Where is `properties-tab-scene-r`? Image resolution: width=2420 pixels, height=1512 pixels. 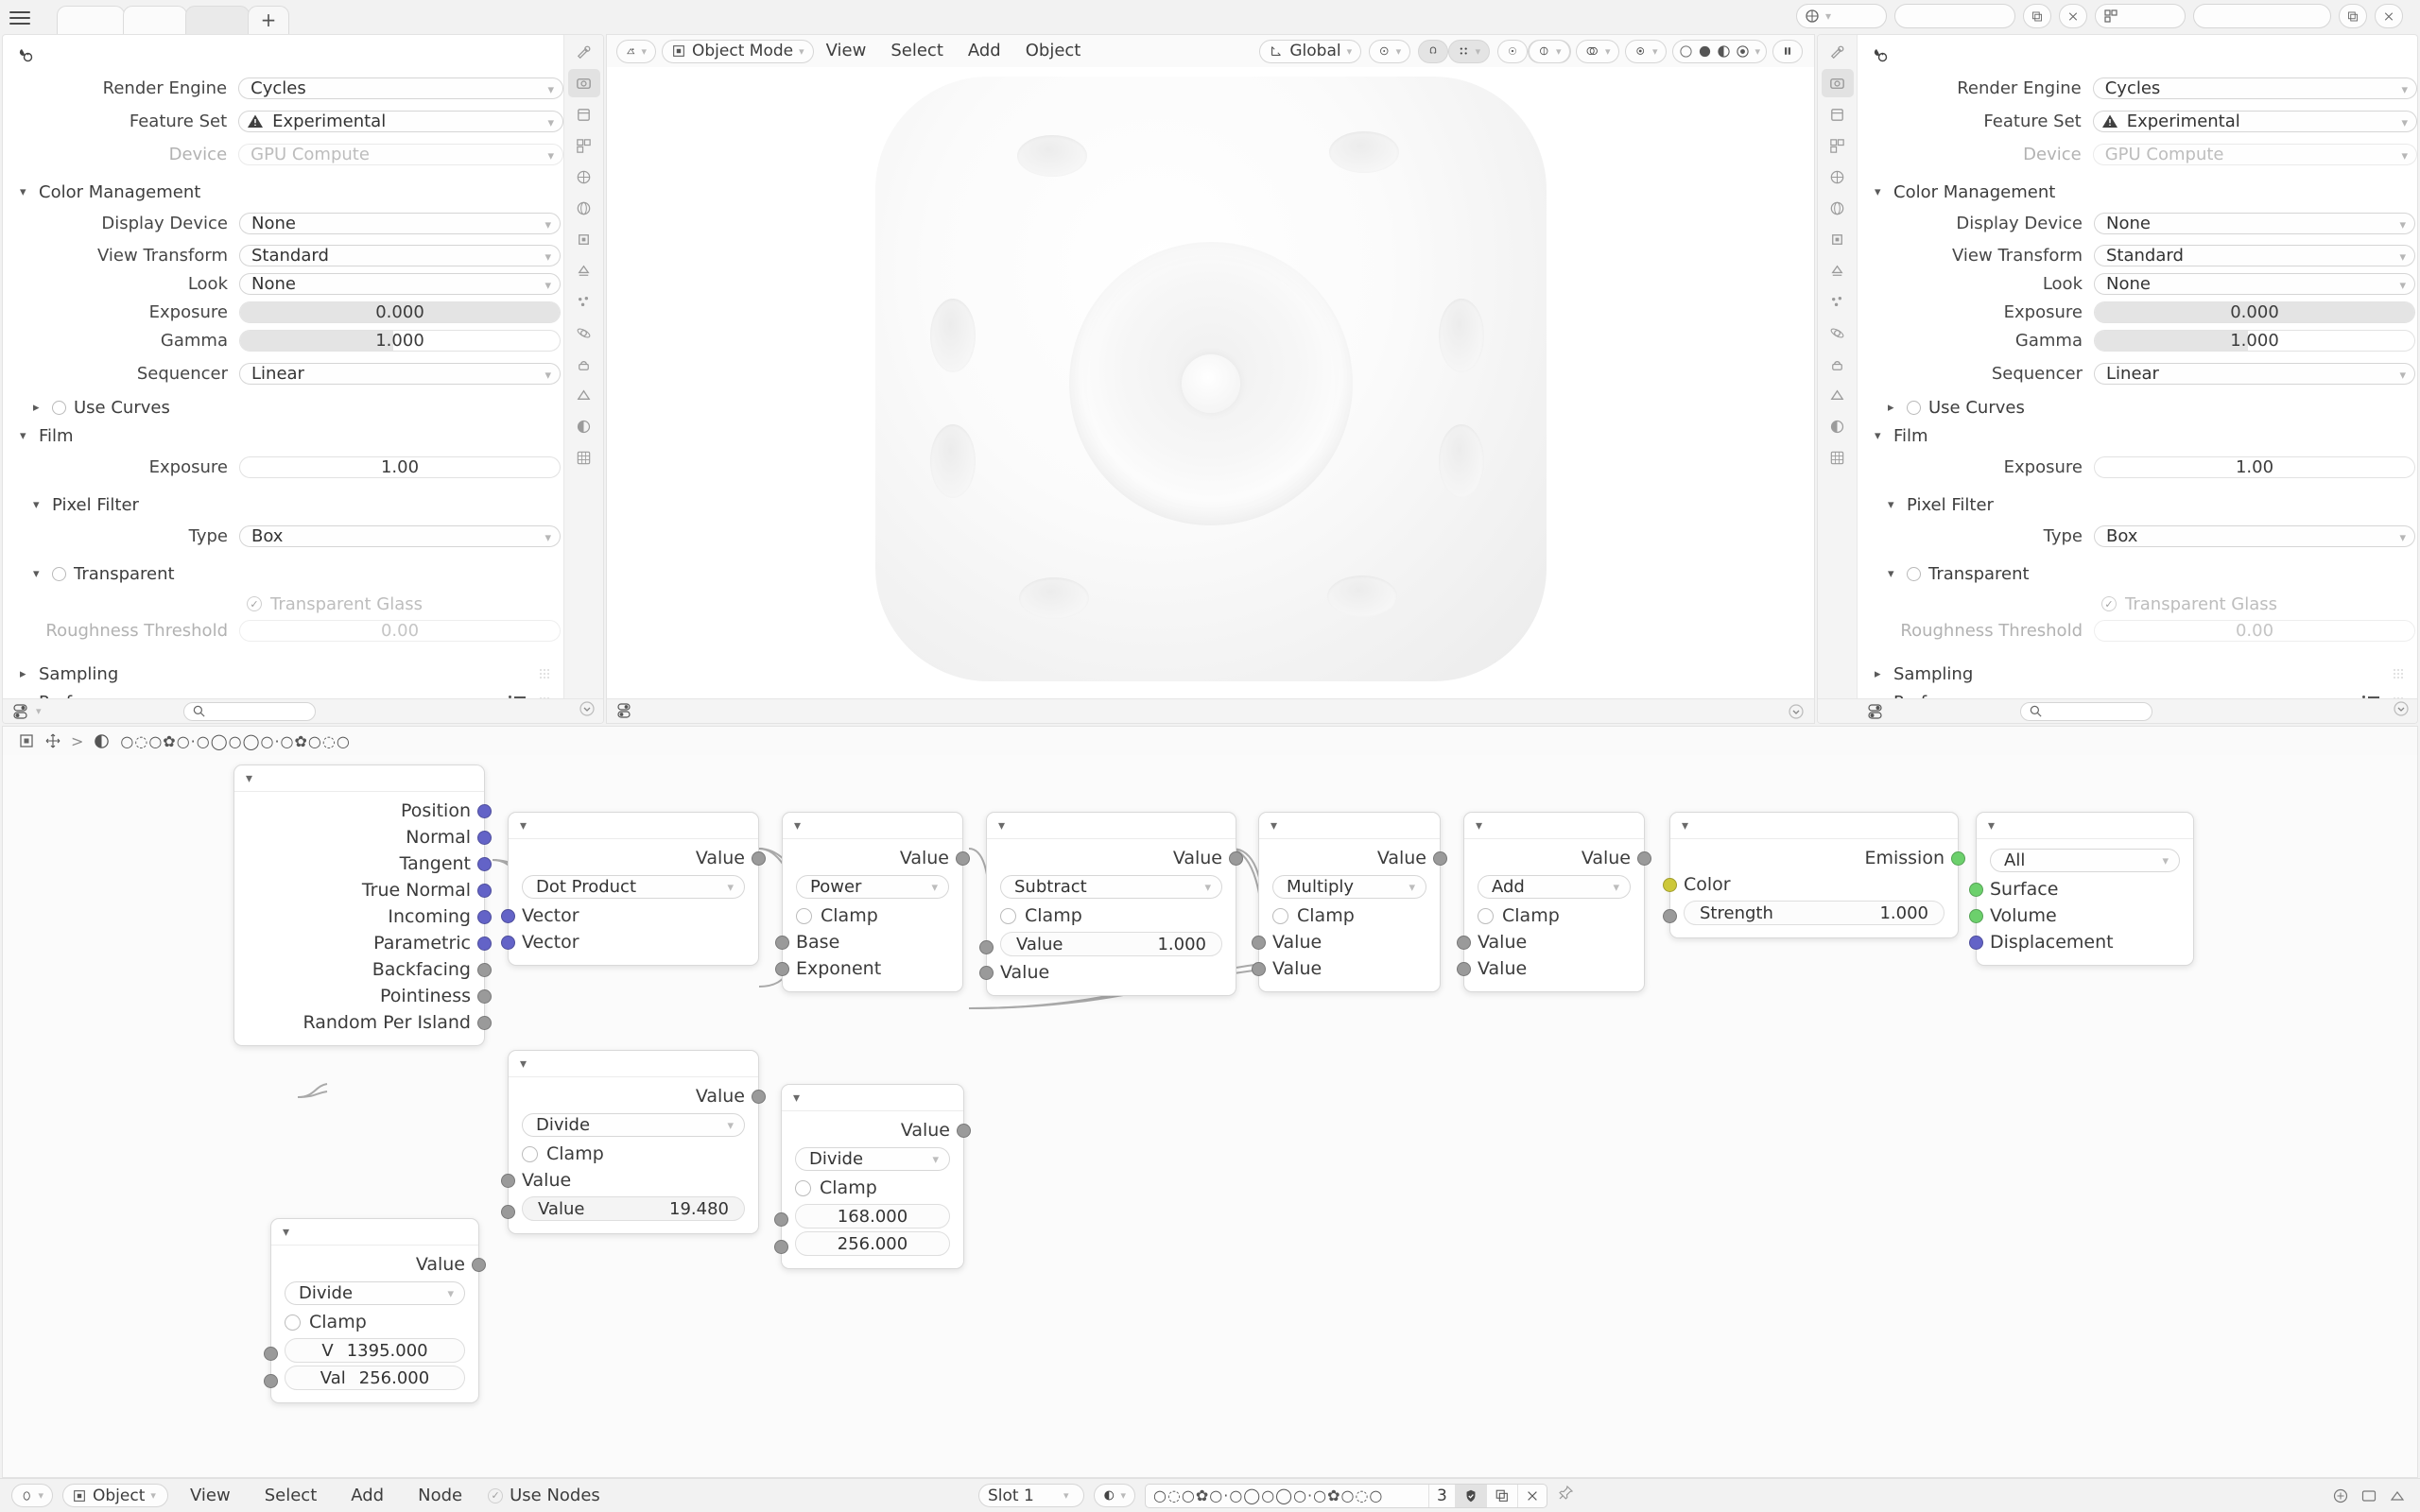
properties-tab-scene-r is located at coordinates (1838, 177).